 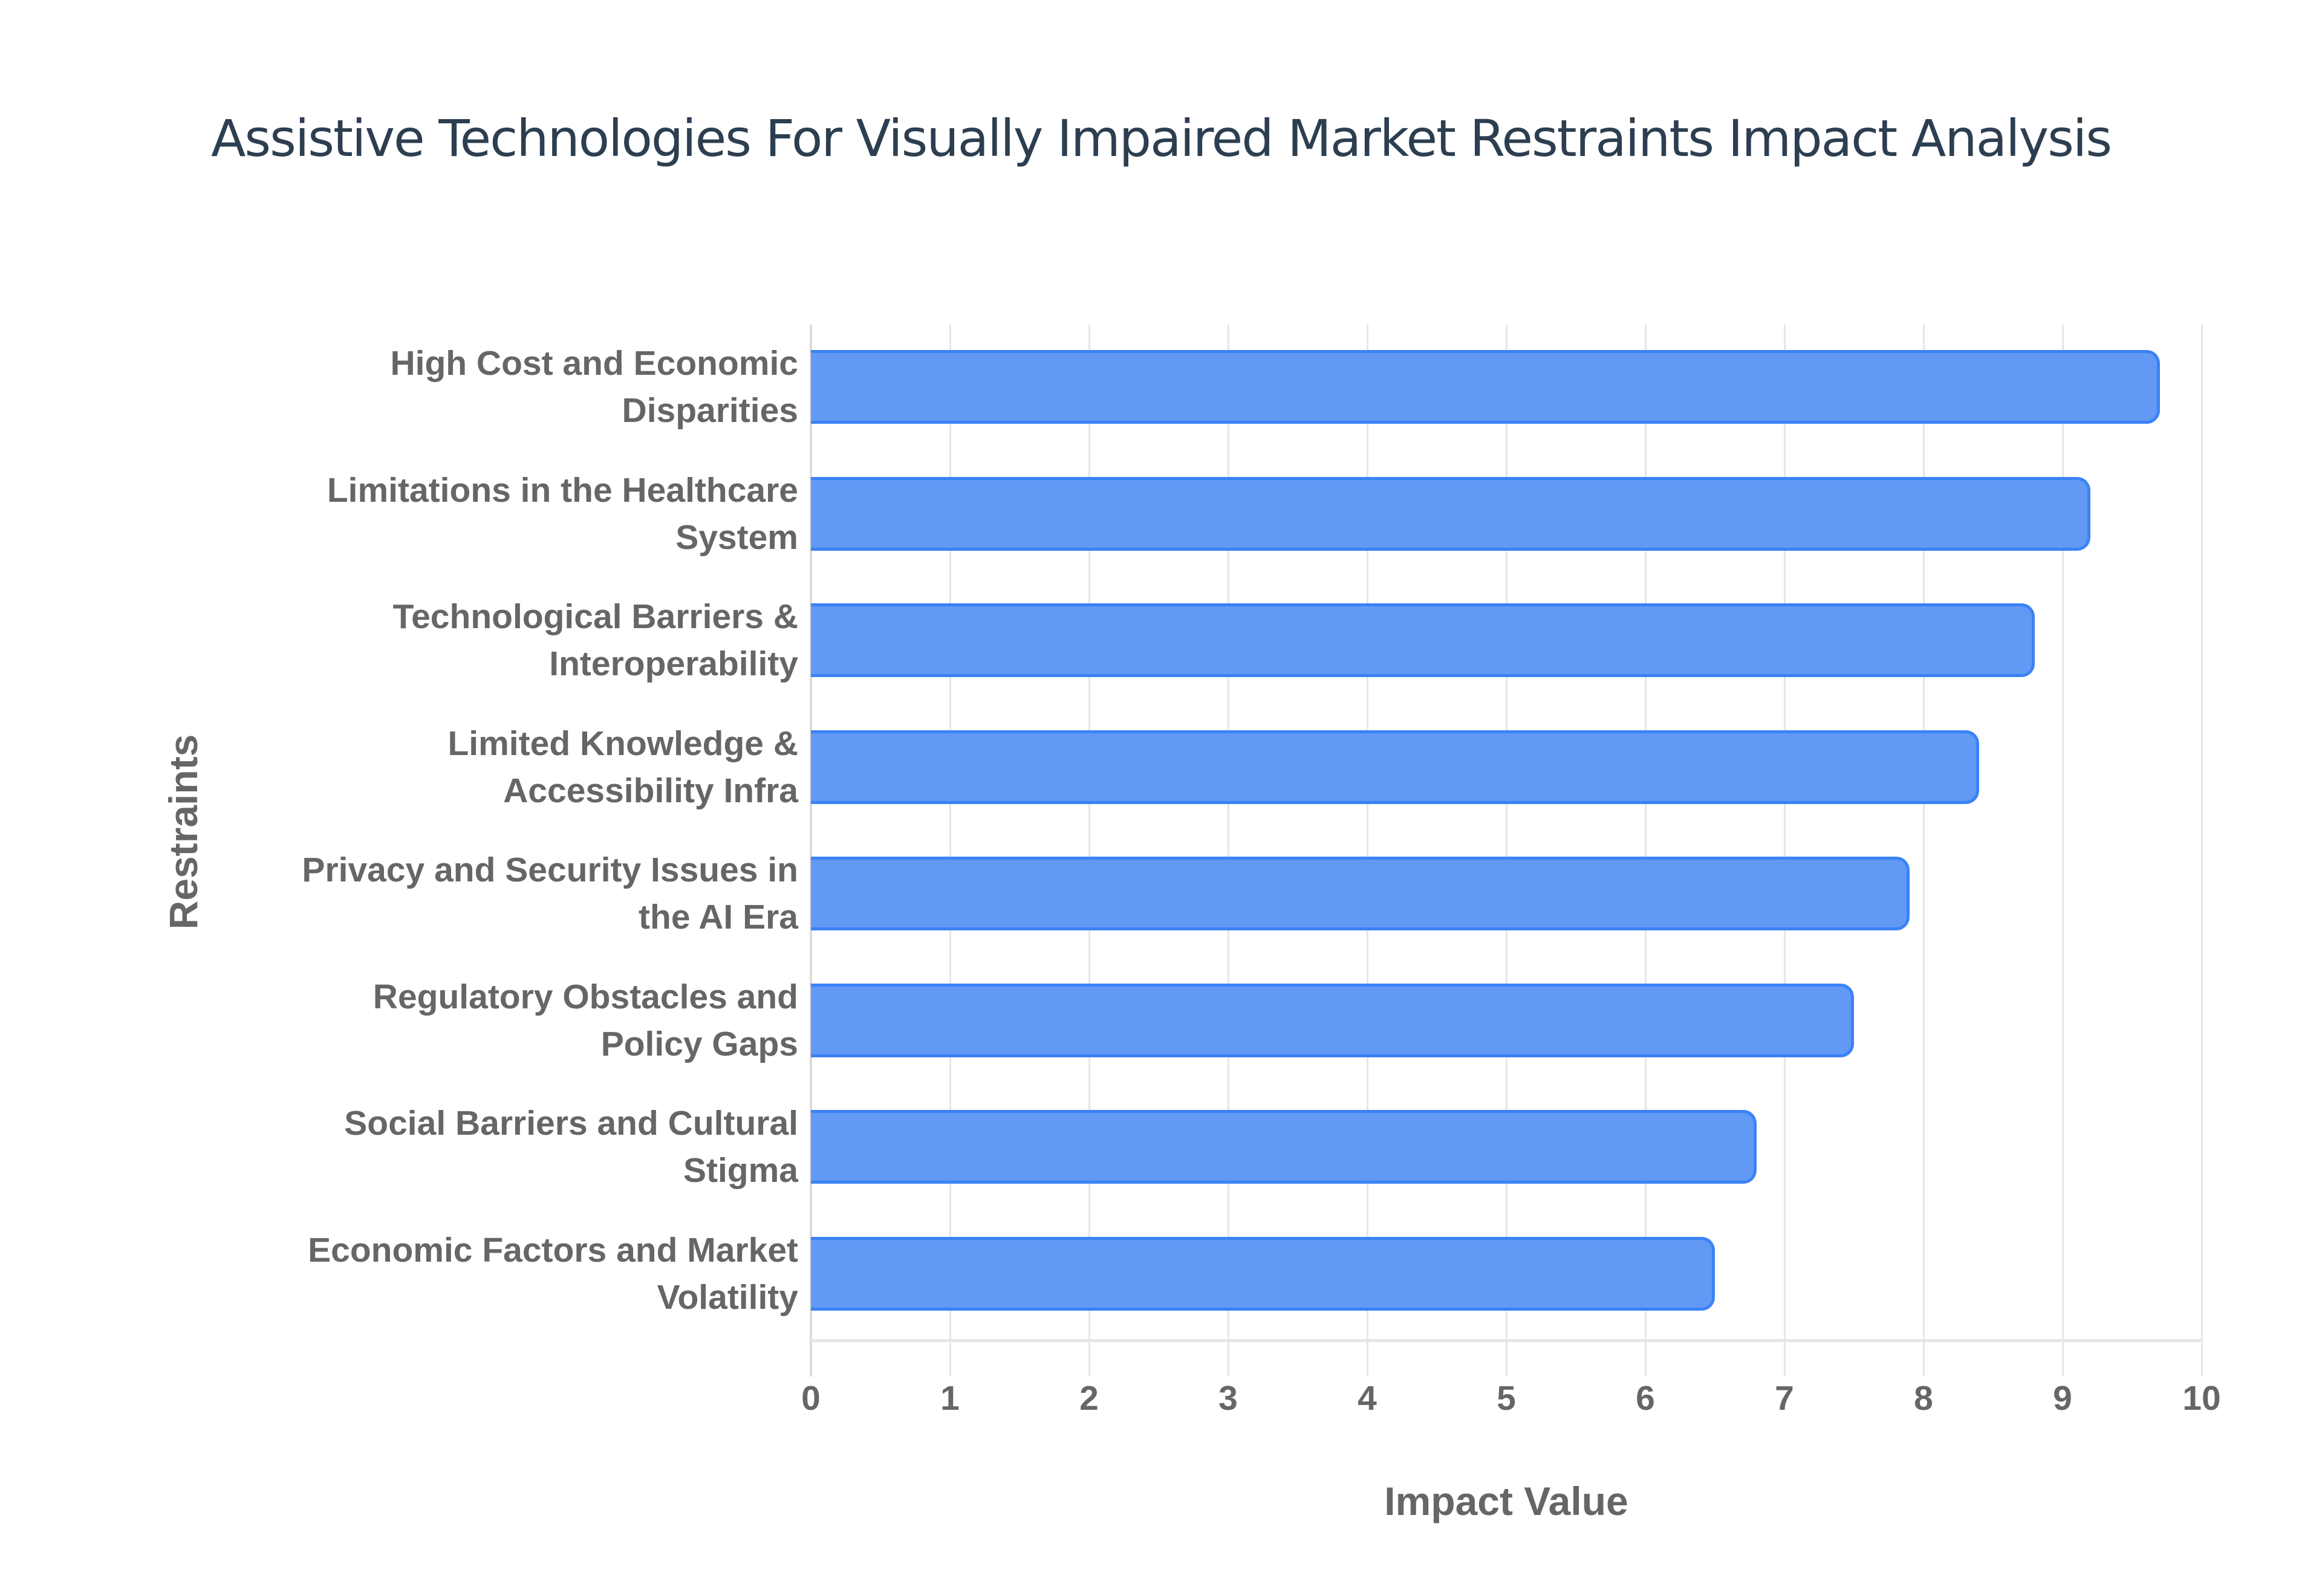 What do you see at coordinates (1367, 1398) in the screenshot?
I see `x-axis-tick-label: 4` at bounding box center [1367, 1398].